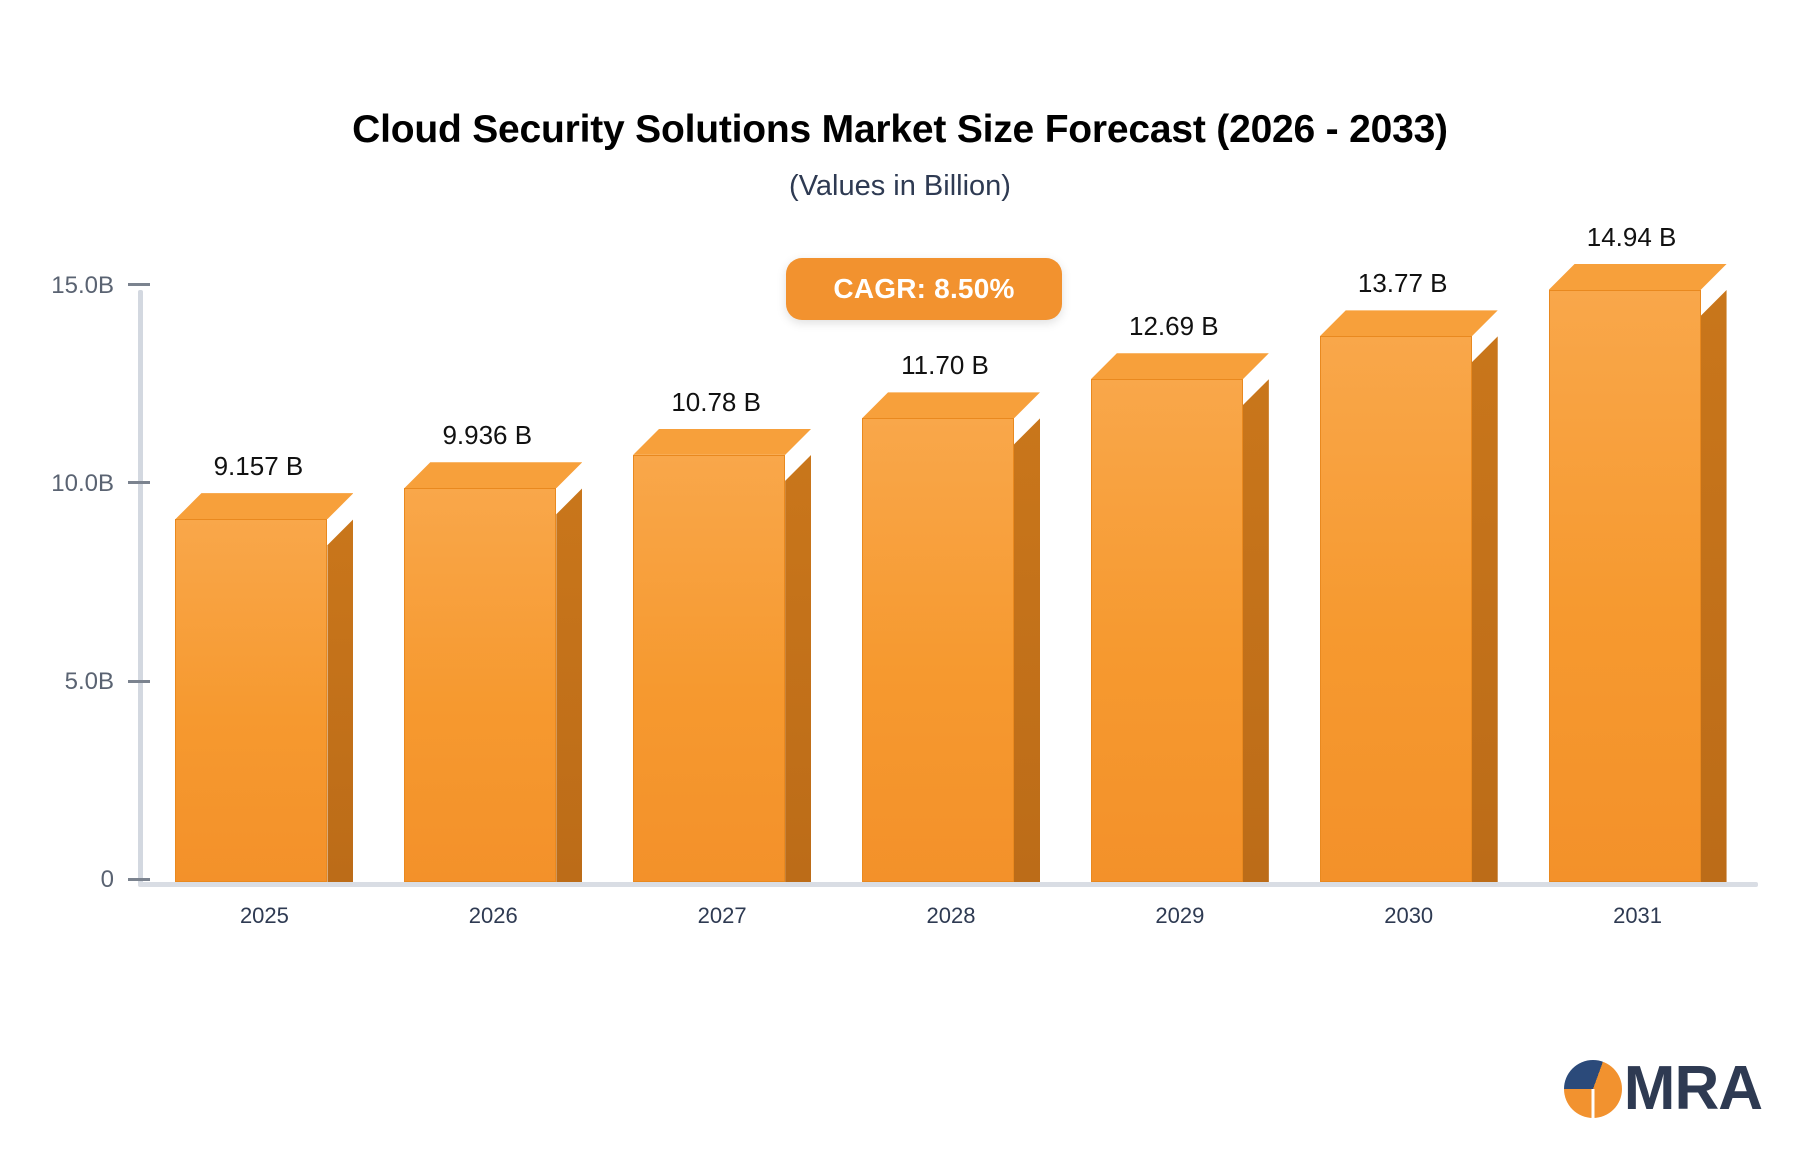  Describe the element at coordinates (140, 587) in the screenshot. I see `y-axis-line` at that location.